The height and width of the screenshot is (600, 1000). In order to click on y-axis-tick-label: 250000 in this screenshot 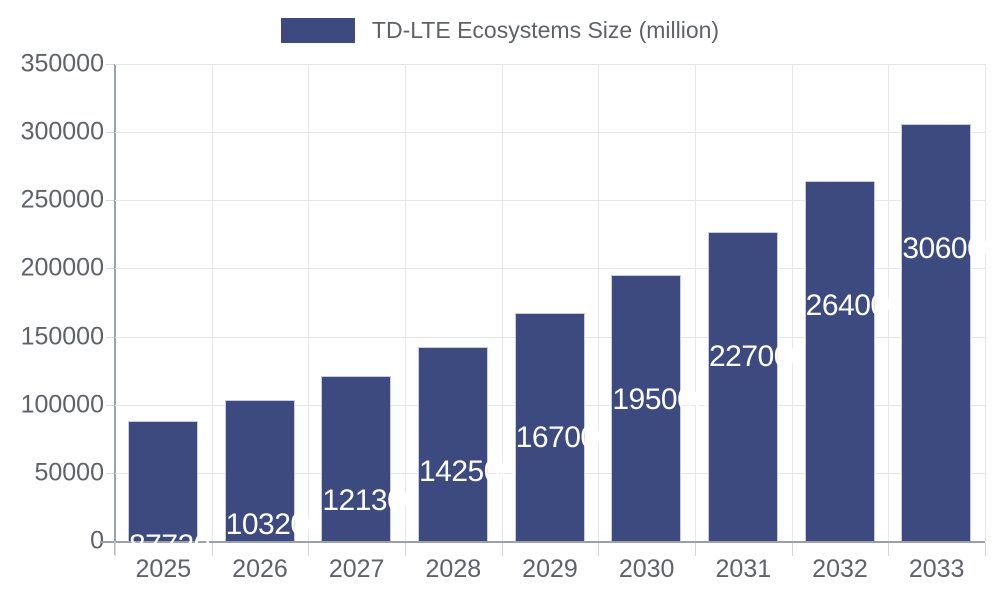, I will do `click(62, 199)`.